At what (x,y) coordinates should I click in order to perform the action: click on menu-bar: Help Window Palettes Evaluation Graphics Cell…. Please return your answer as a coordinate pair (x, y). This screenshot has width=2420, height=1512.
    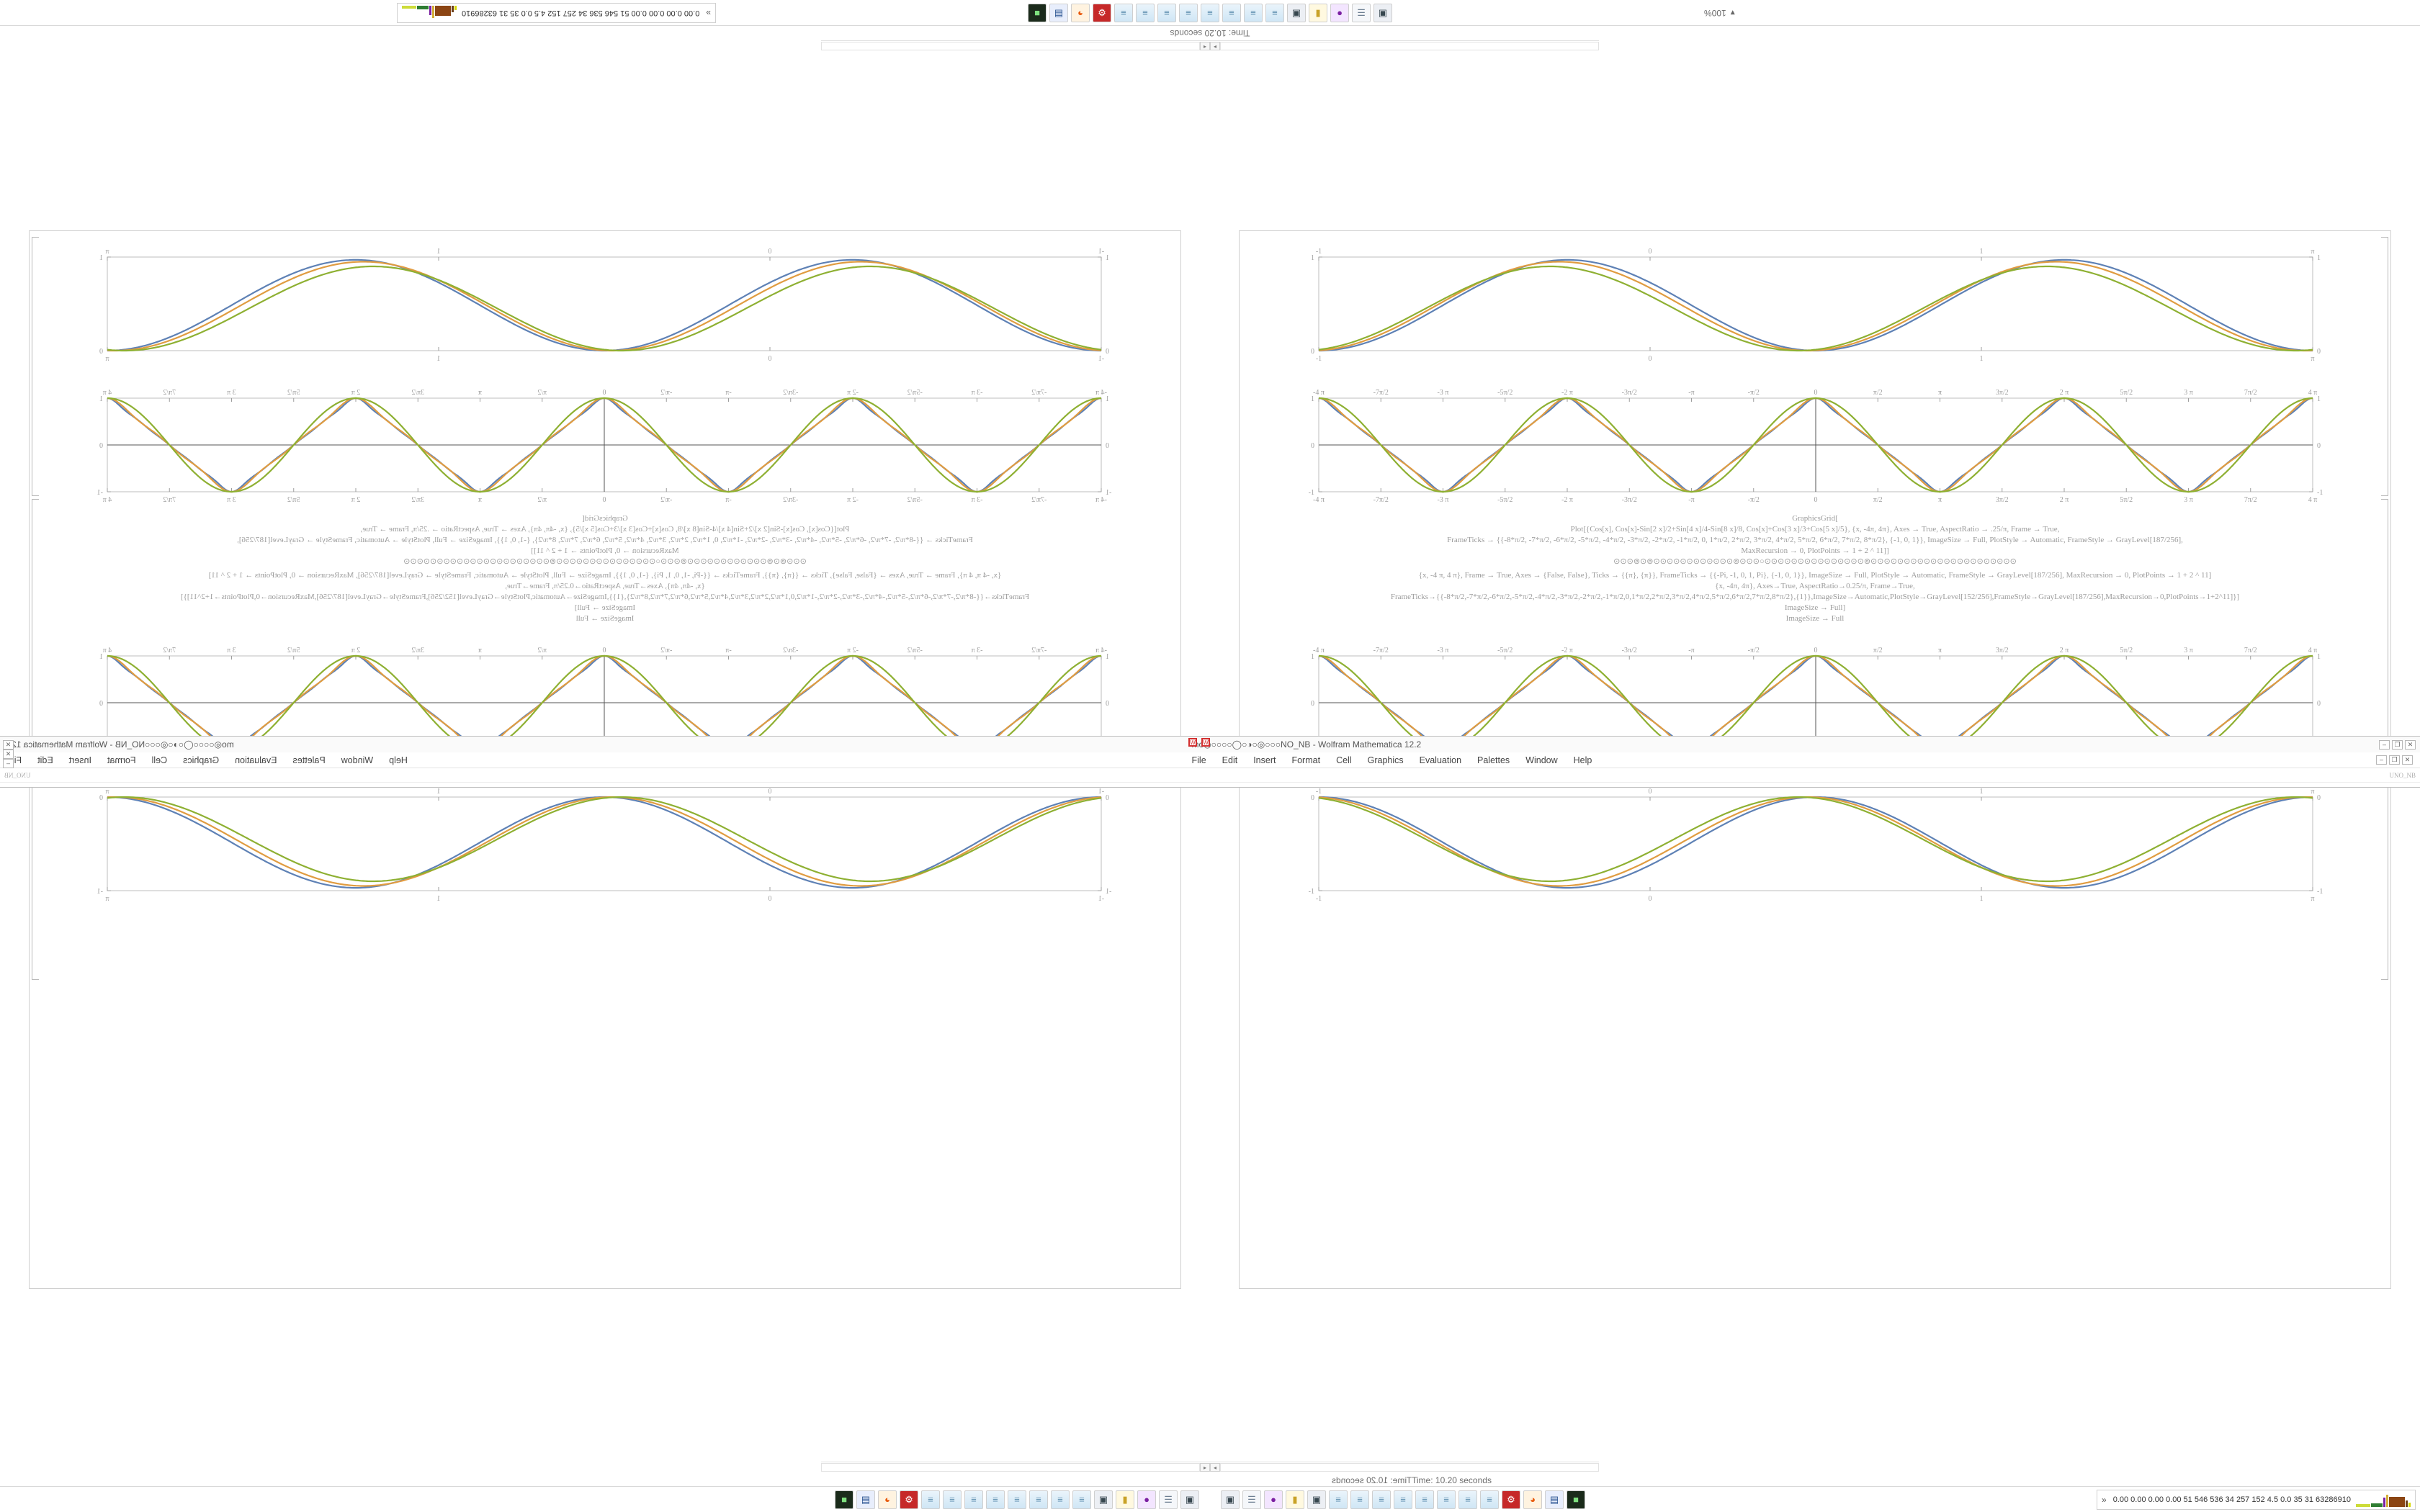
    Looking at the image, I should click on (1210, 760).